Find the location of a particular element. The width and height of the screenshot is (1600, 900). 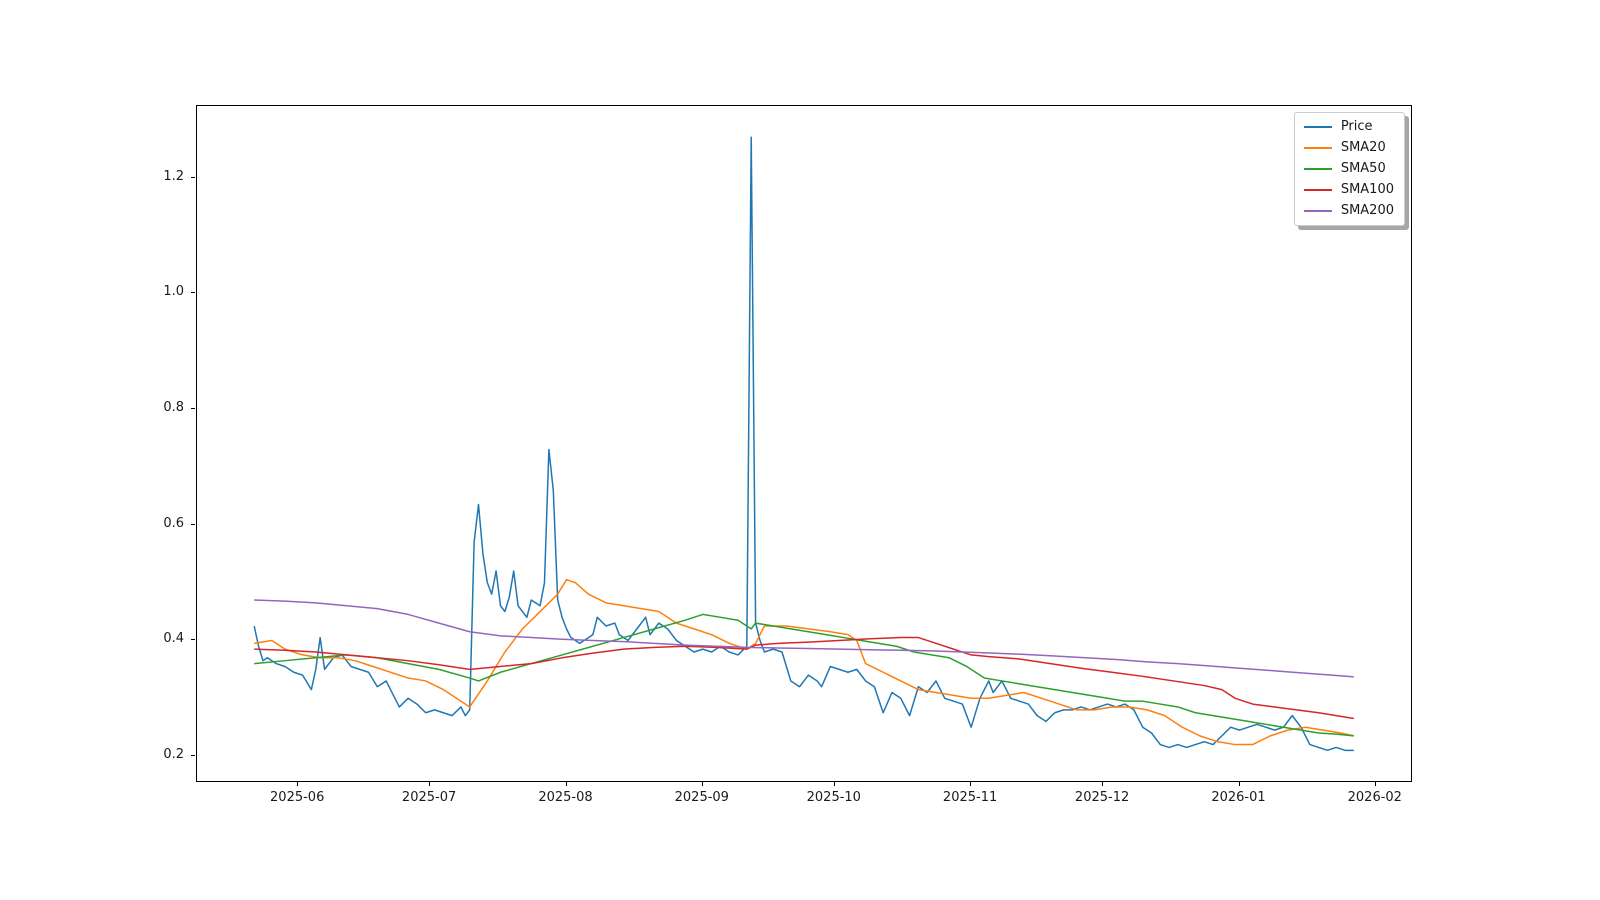

legend-item-price: Price is located at coordinates (1348, 126).